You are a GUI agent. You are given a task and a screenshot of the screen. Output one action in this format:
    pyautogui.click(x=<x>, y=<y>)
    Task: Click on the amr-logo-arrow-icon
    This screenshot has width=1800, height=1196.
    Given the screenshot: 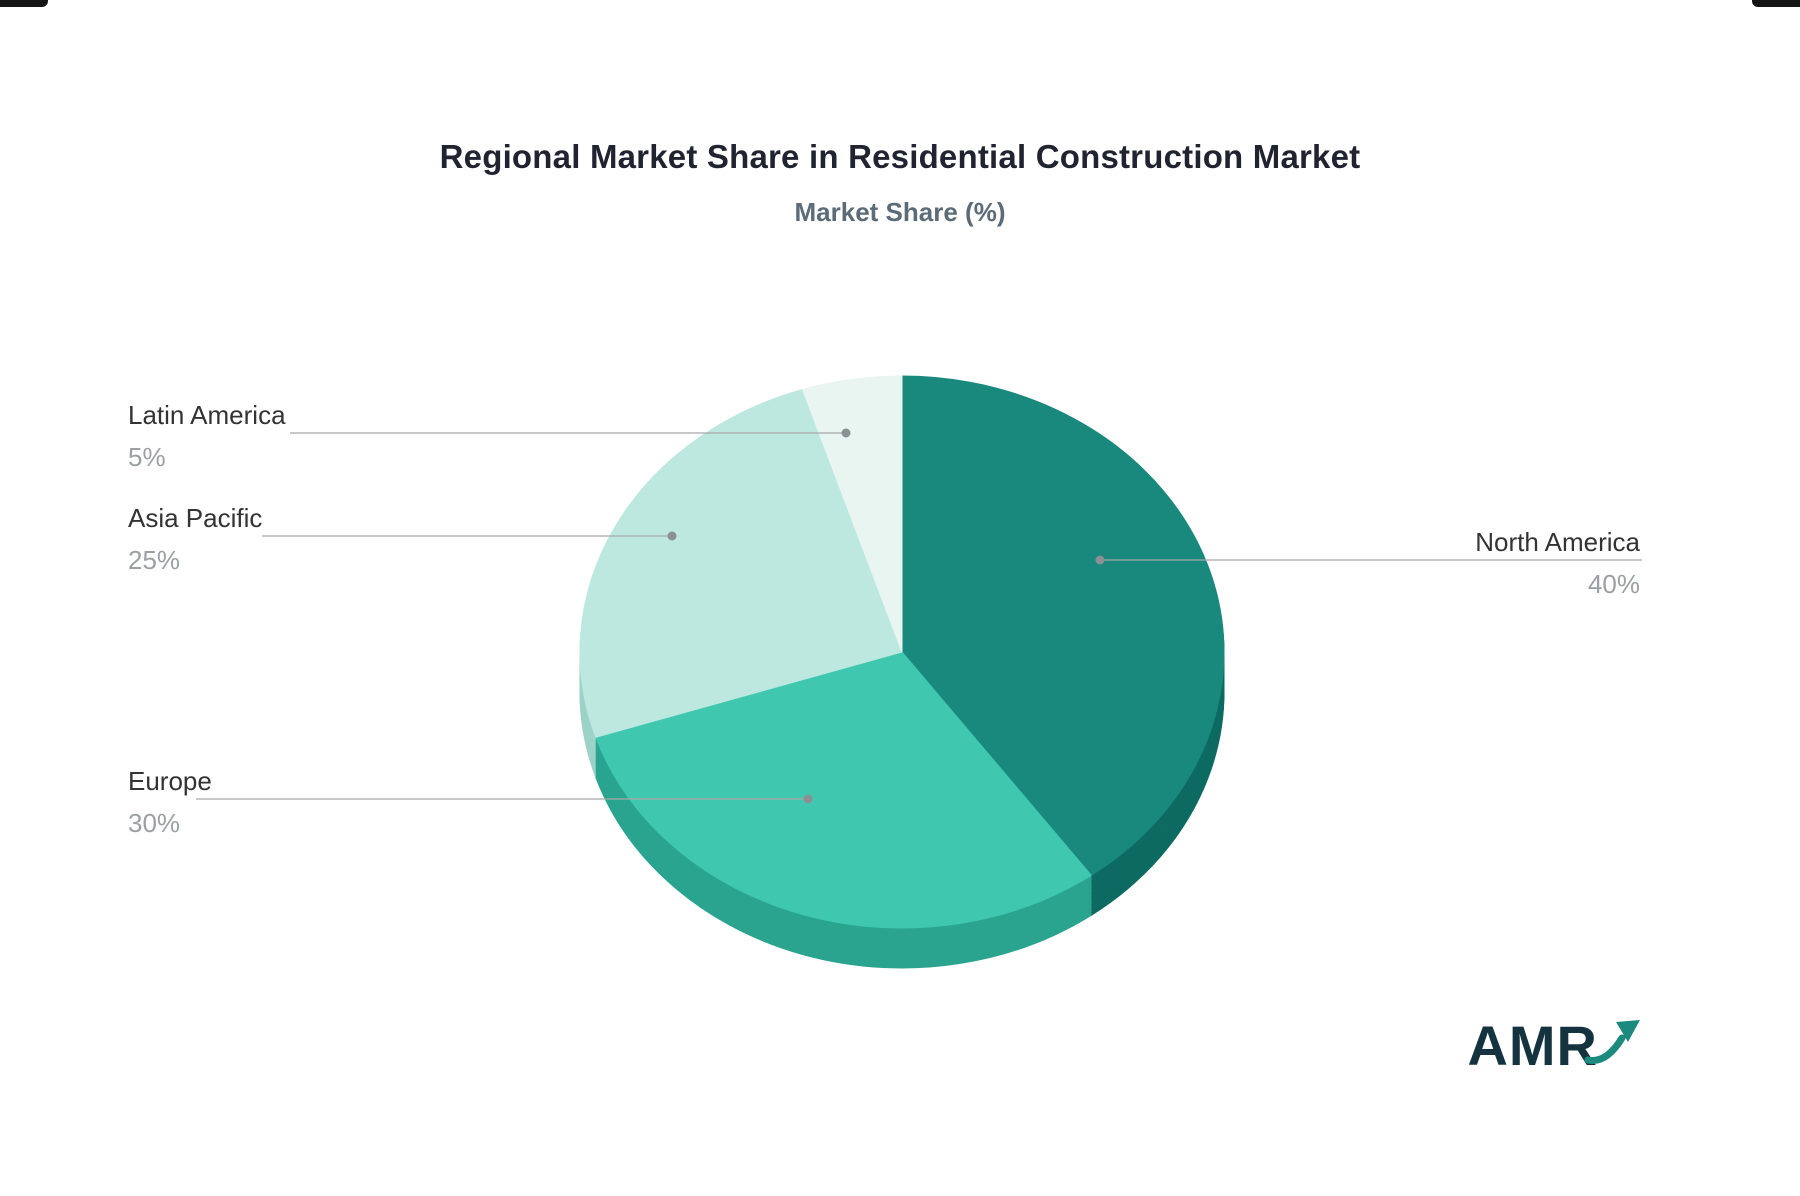 What is the action you would take?
    pyautogui.click(x=1612, y=1042)
    